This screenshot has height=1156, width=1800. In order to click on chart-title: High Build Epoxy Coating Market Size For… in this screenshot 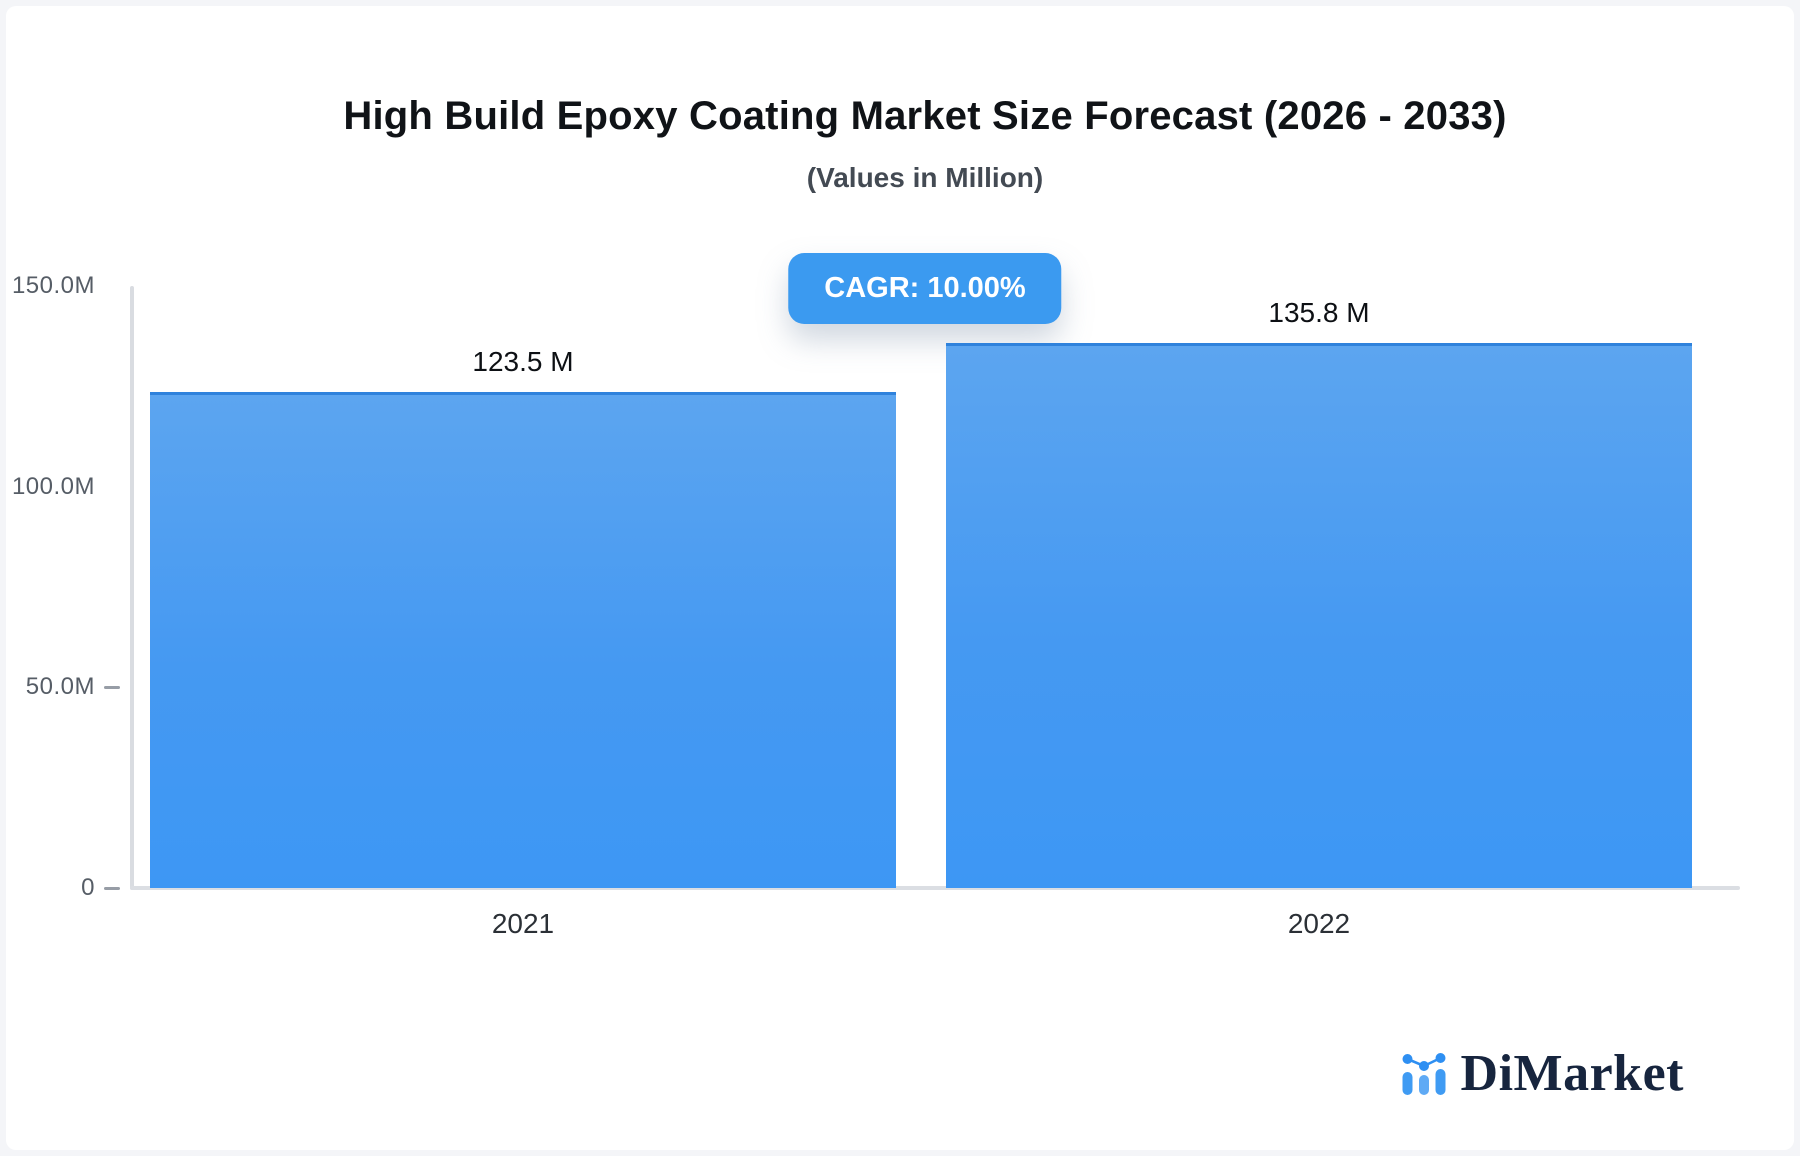, I will do `click(925, 116)`.